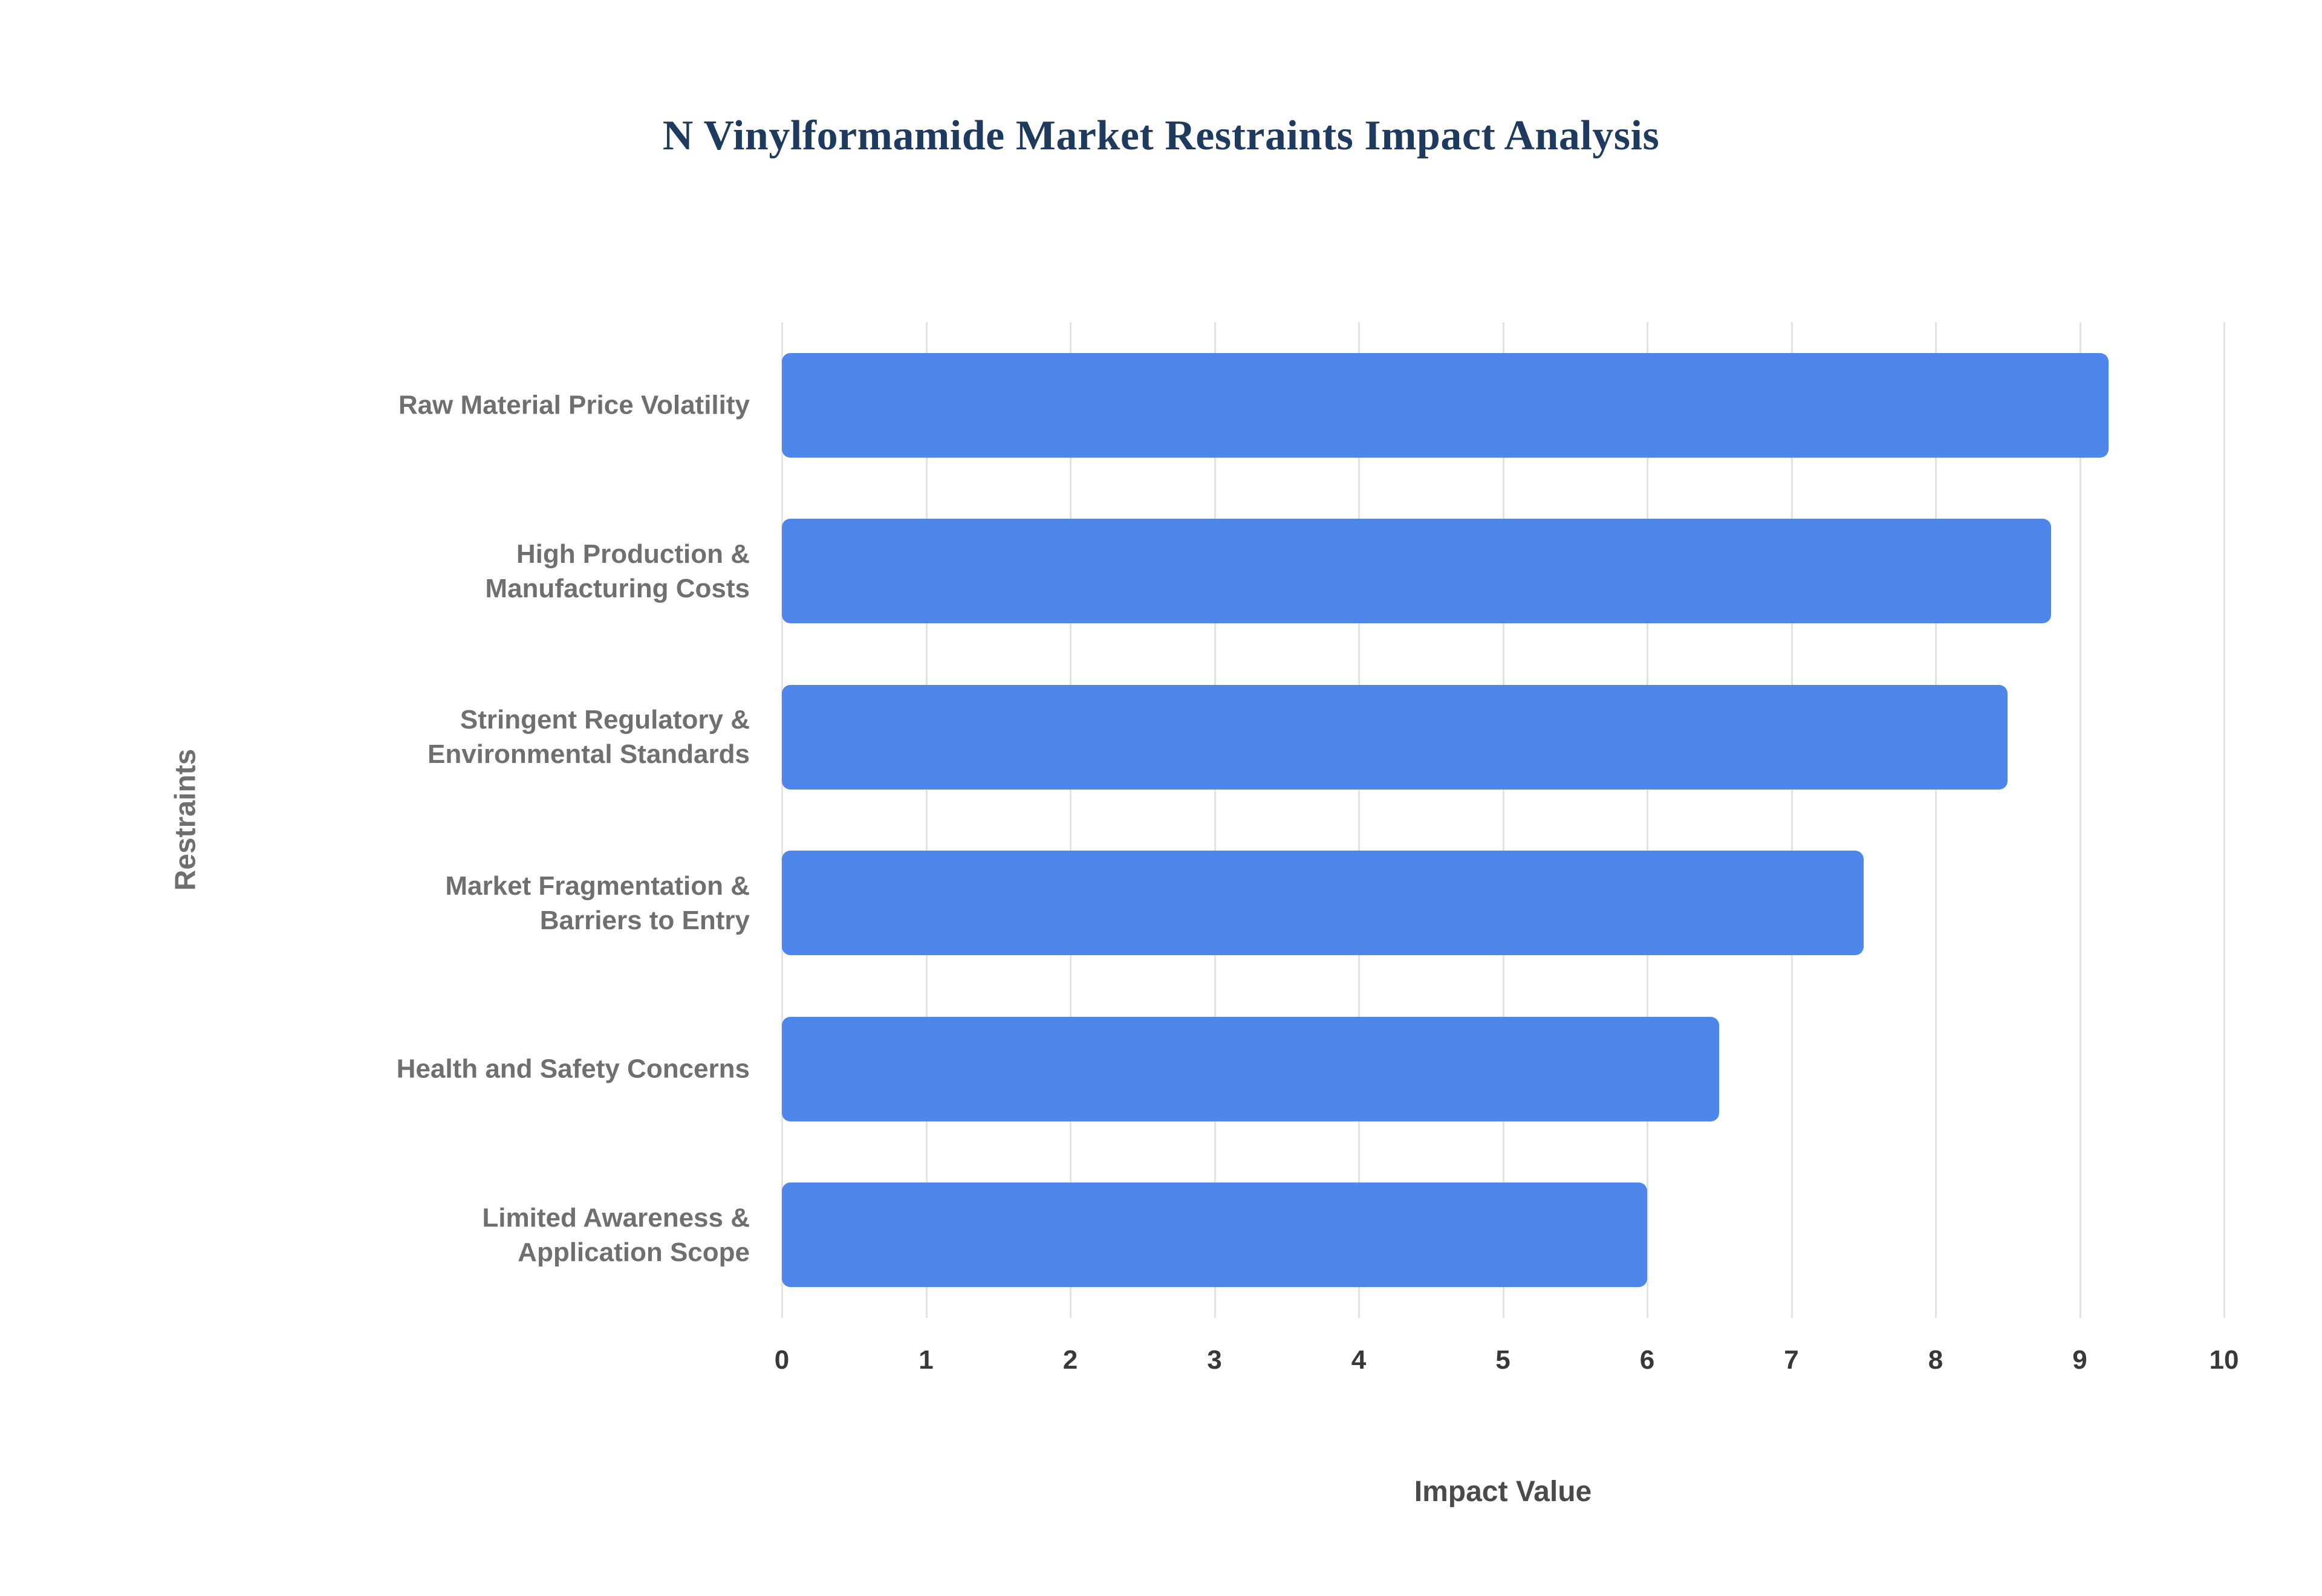  Describe the element at coordinates (1070, 1360) in the screenshot. I see `x-tick-label: 2` at that location.